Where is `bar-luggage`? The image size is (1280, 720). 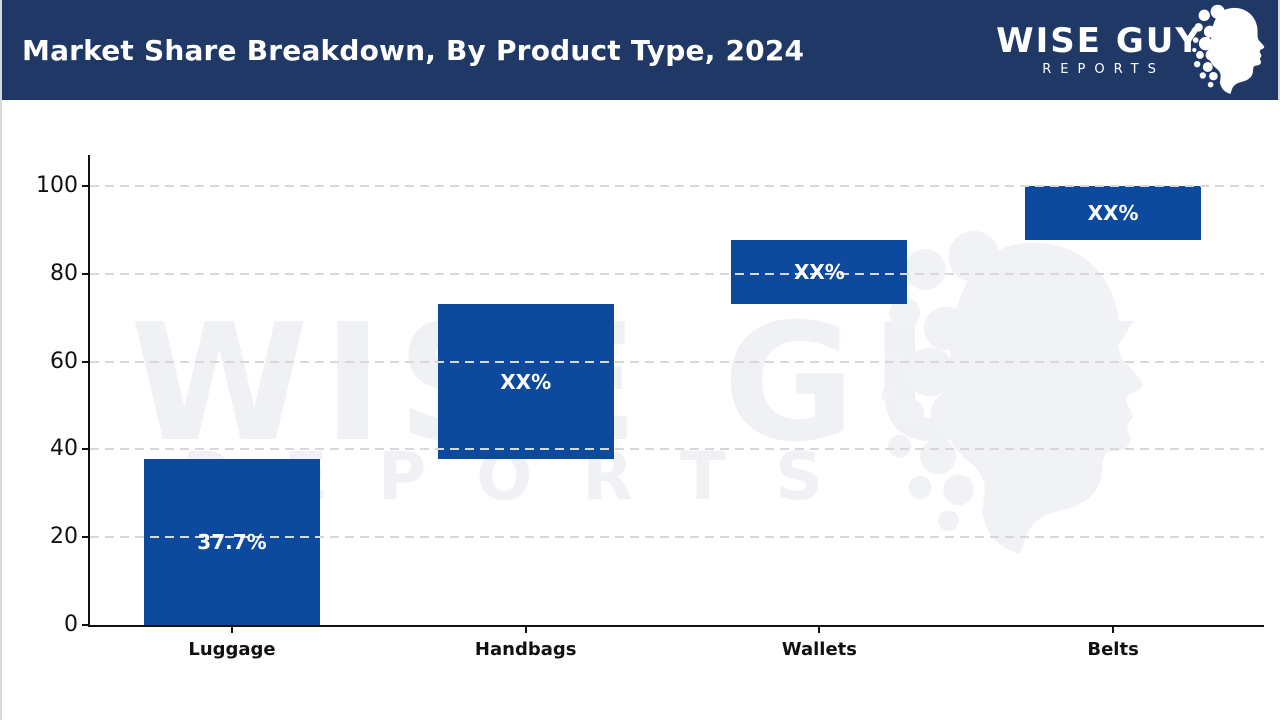 bar-luggage is located at coordinates (232, 542).